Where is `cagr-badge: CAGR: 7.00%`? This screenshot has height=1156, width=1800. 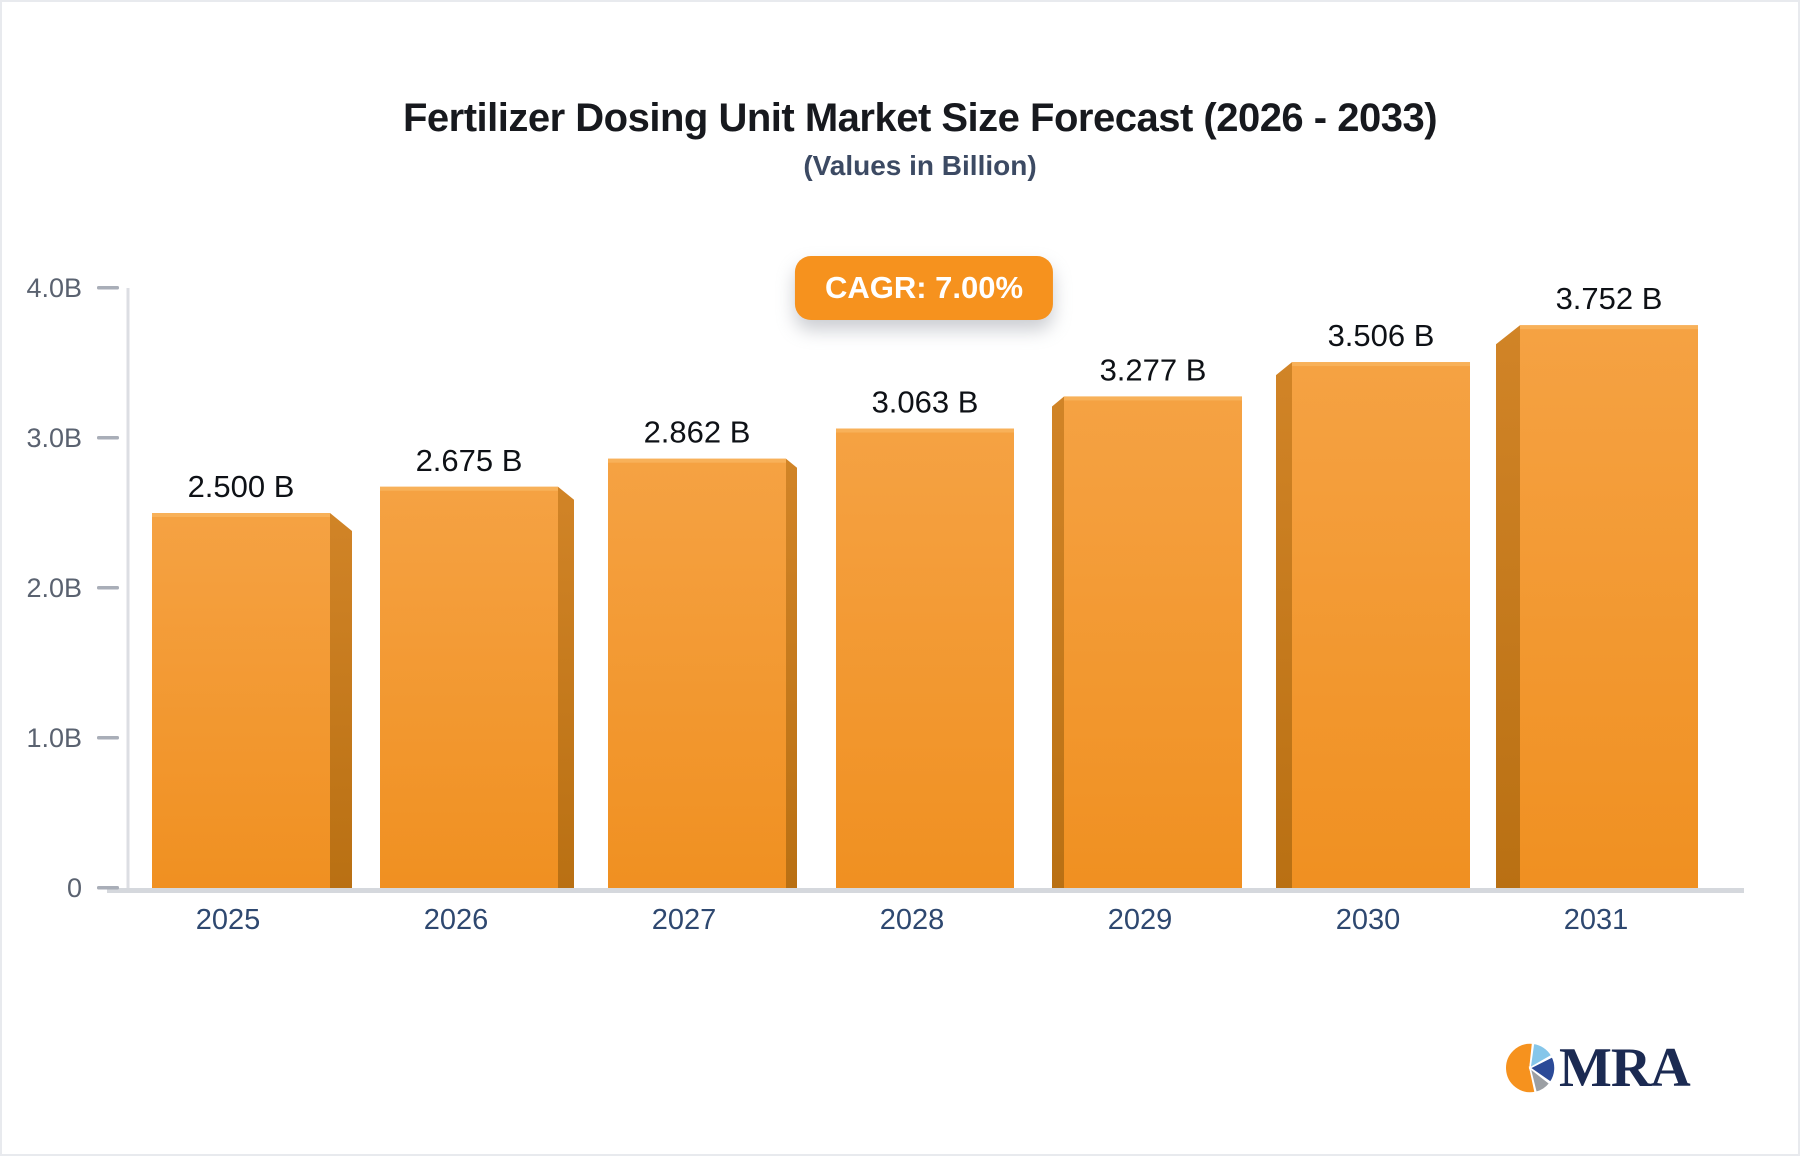 cagr-badge: CAGR: 7.00% is located at coordinates (924, 288).